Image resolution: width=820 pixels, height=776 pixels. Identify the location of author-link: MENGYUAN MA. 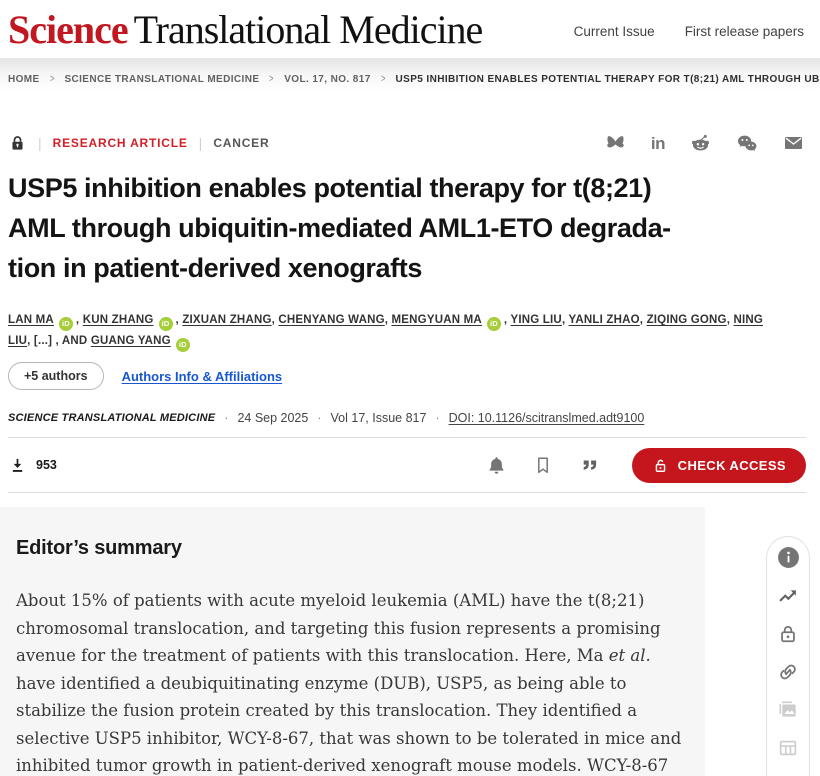
(437, 320).